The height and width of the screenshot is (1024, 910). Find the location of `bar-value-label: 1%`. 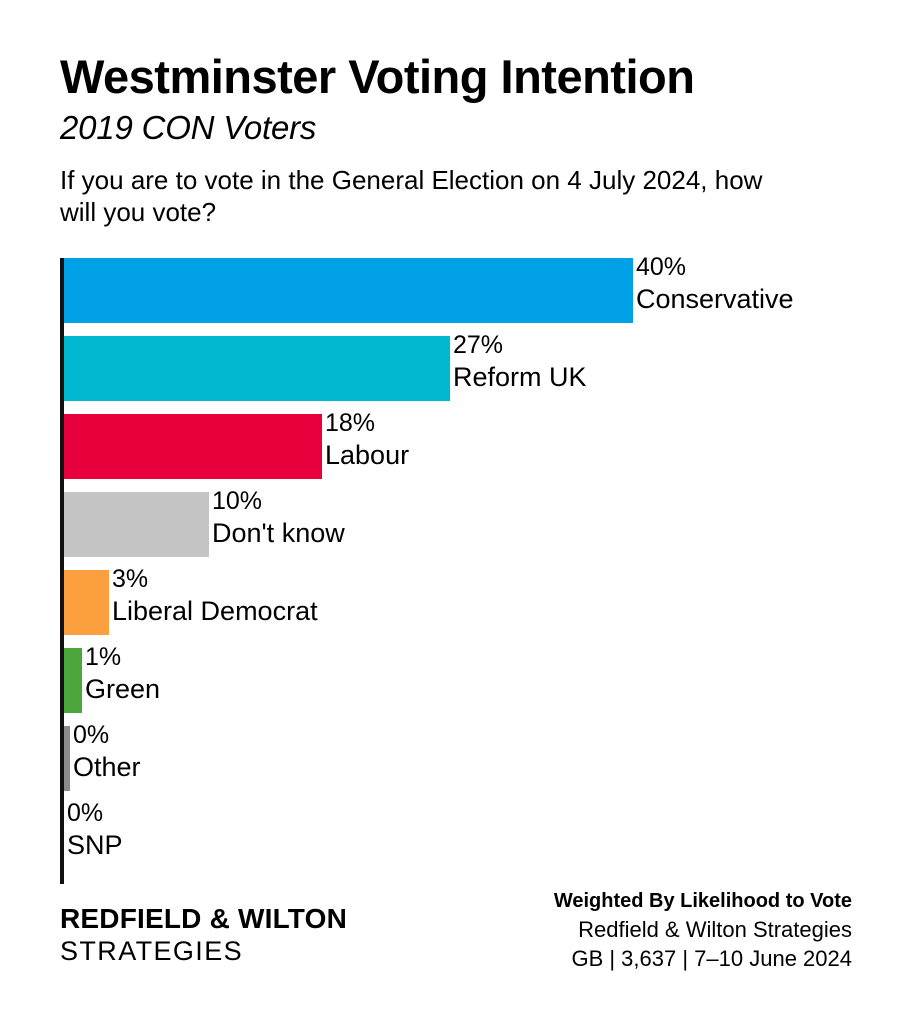

bar-value-label: 1% is located at coordinates (103, 657).